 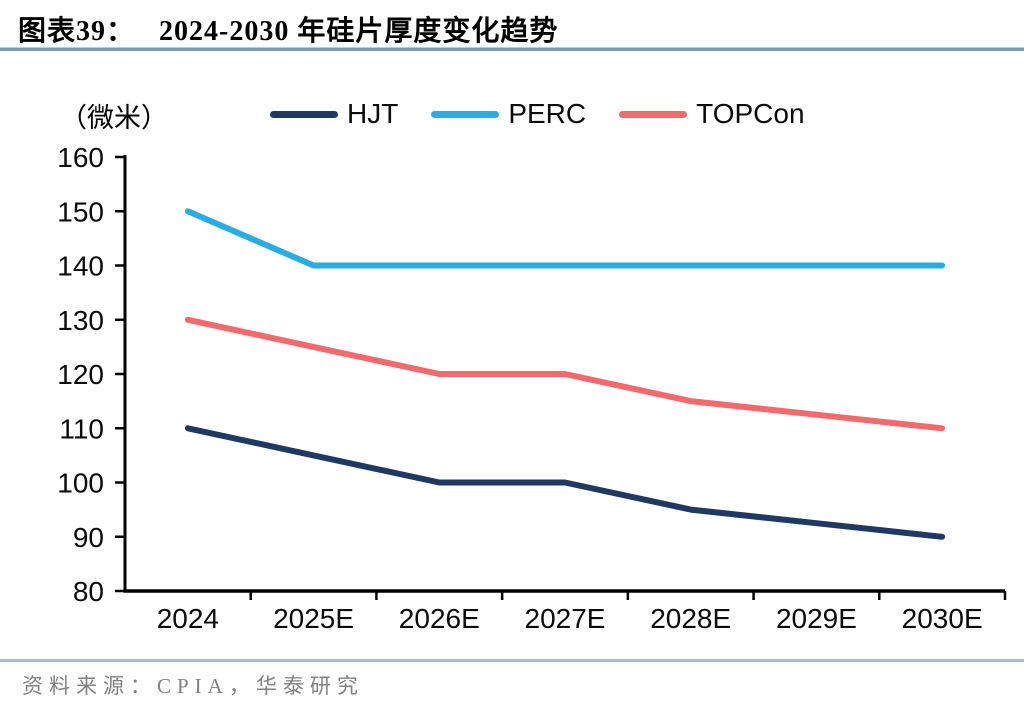 I want to click on footer-divider, so click(x=512, y=660).